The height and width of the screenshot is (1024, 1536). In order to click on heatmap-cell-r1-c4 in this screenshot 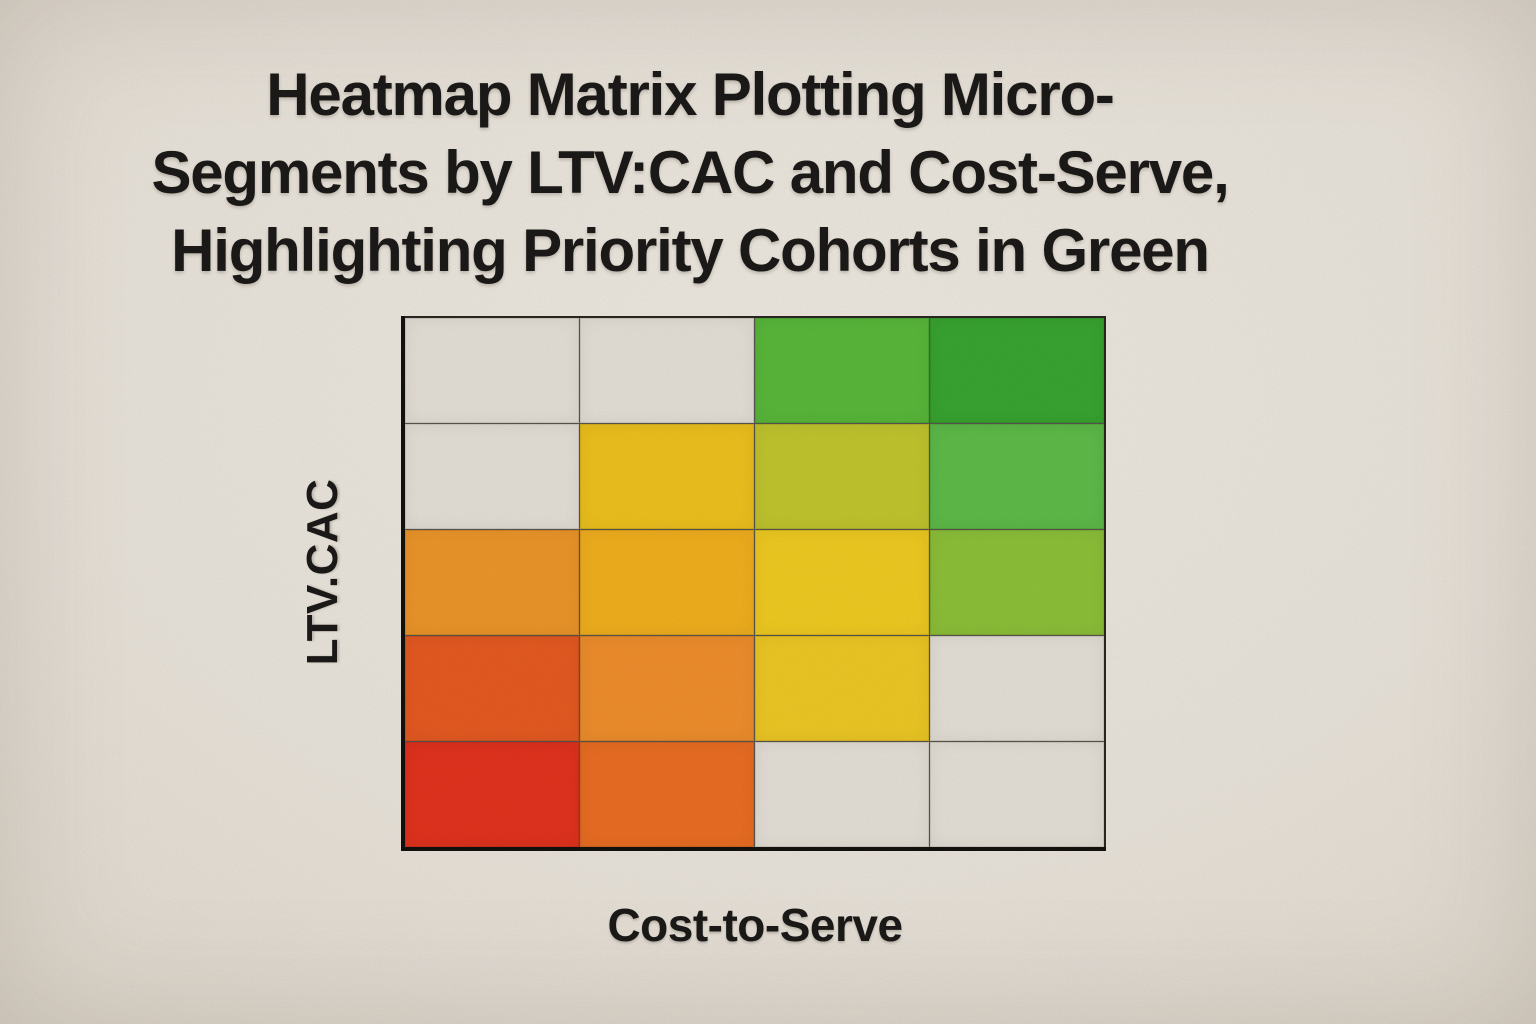, I will do `click(1017, 370)`.